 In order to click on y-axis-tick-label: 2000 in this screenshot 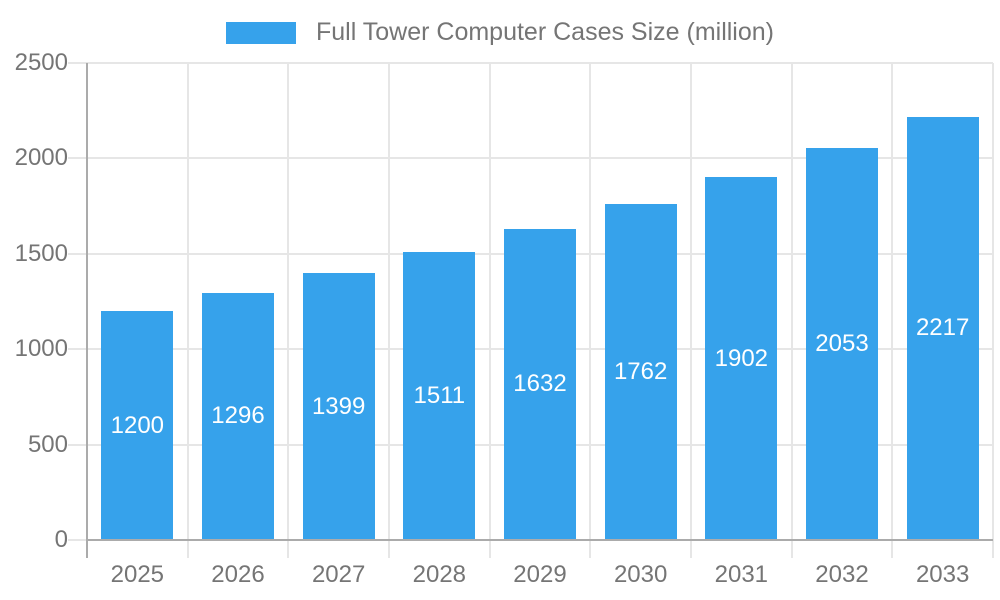, I will do `click(41, 158)`.